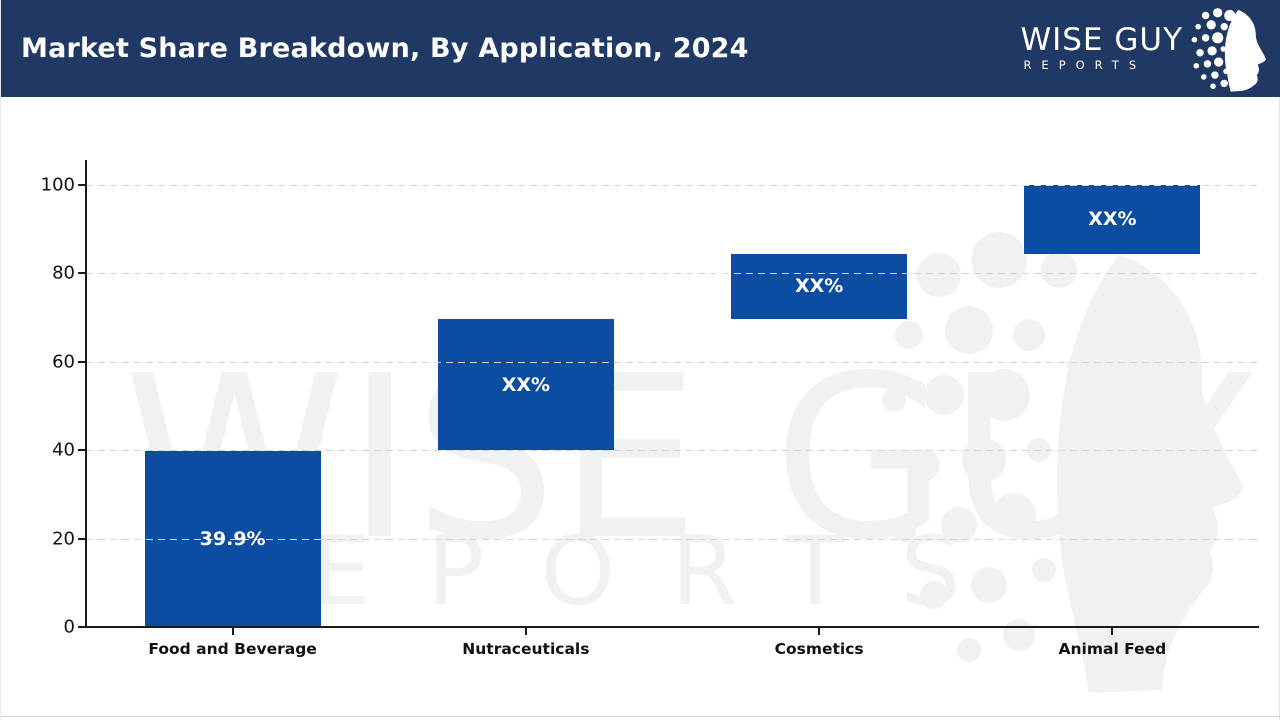 The height and width of the screenshot is (720, 1280). I want to click on logo-wordmark: WISE GUY REPORTS, so click(1101, 48).